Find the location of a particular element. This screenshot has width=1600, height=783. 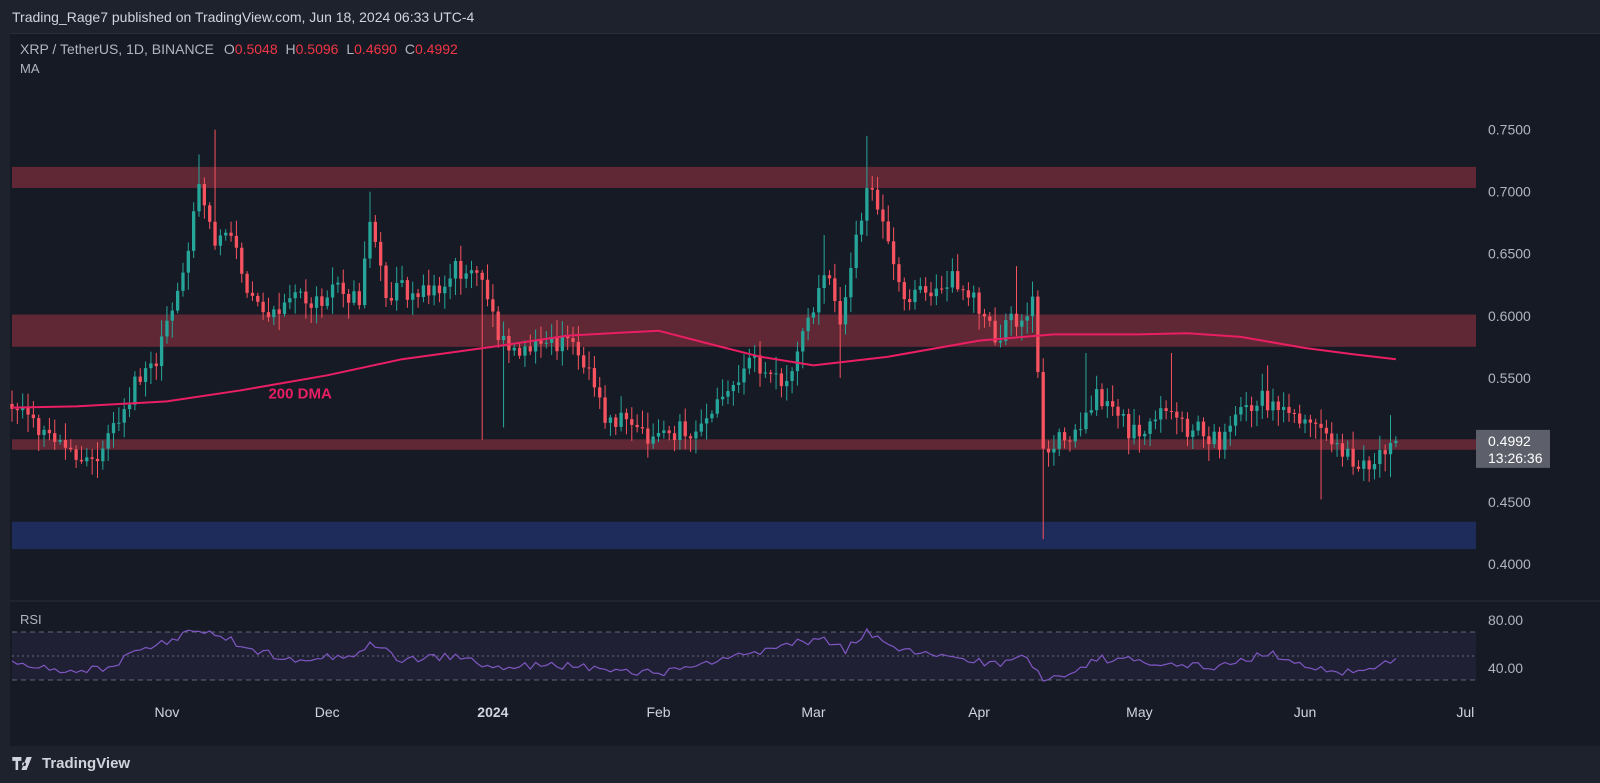

close-value: 0.4992 is located at coordinates (436, 49).